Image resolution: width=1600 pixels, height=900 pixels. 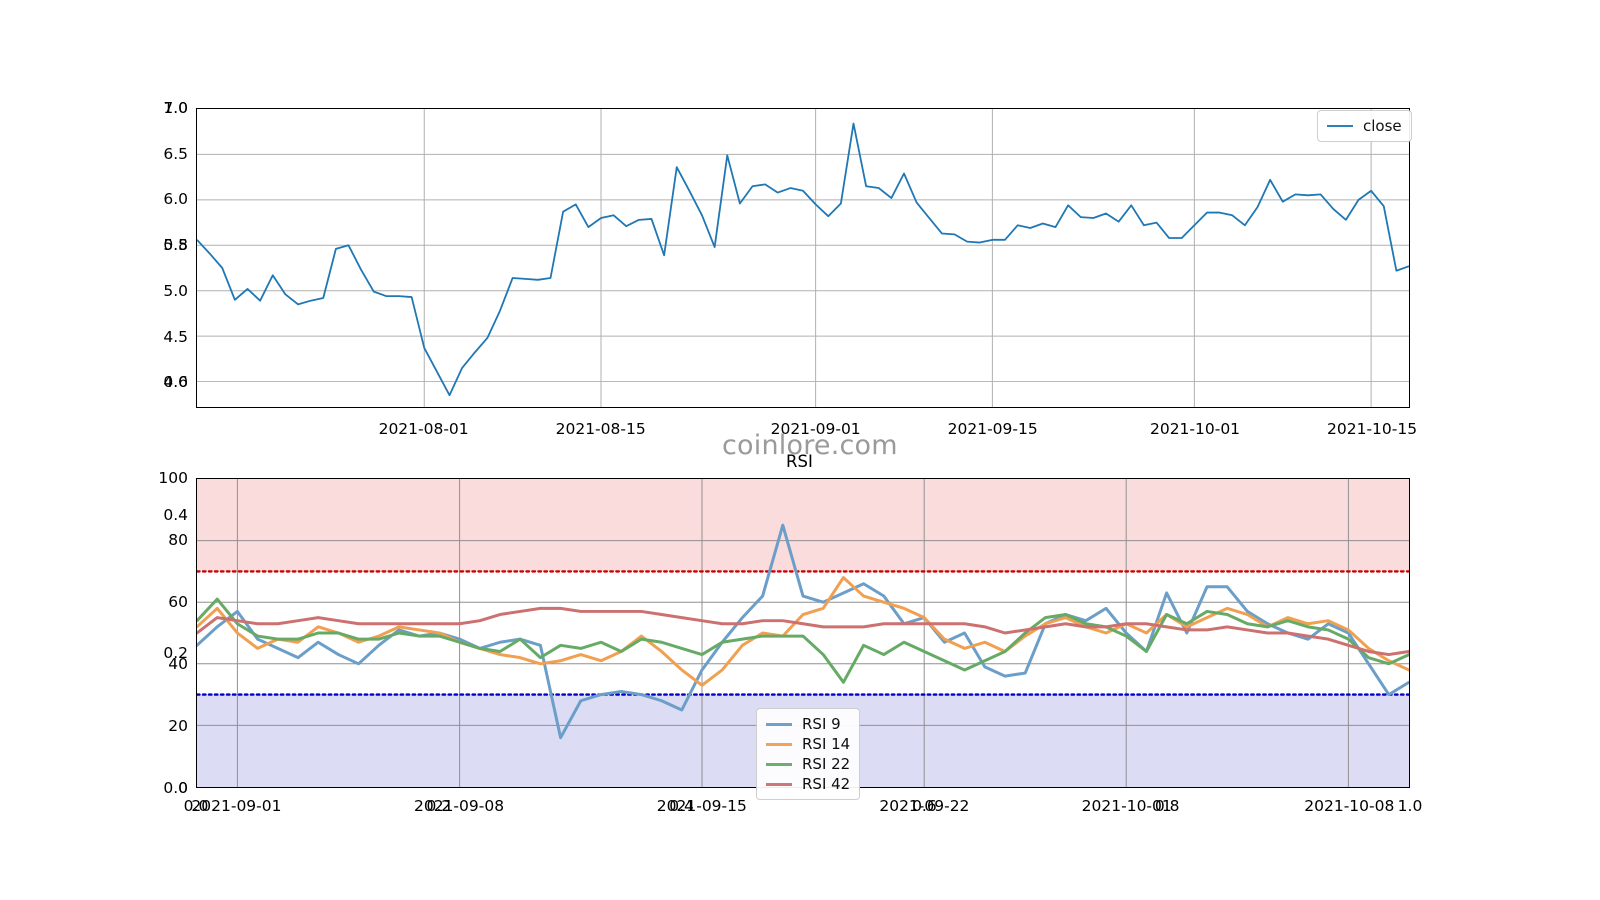 I want to click on rsi-ytick-ghost-0.0: 0.0, so click(x=175, y=788).